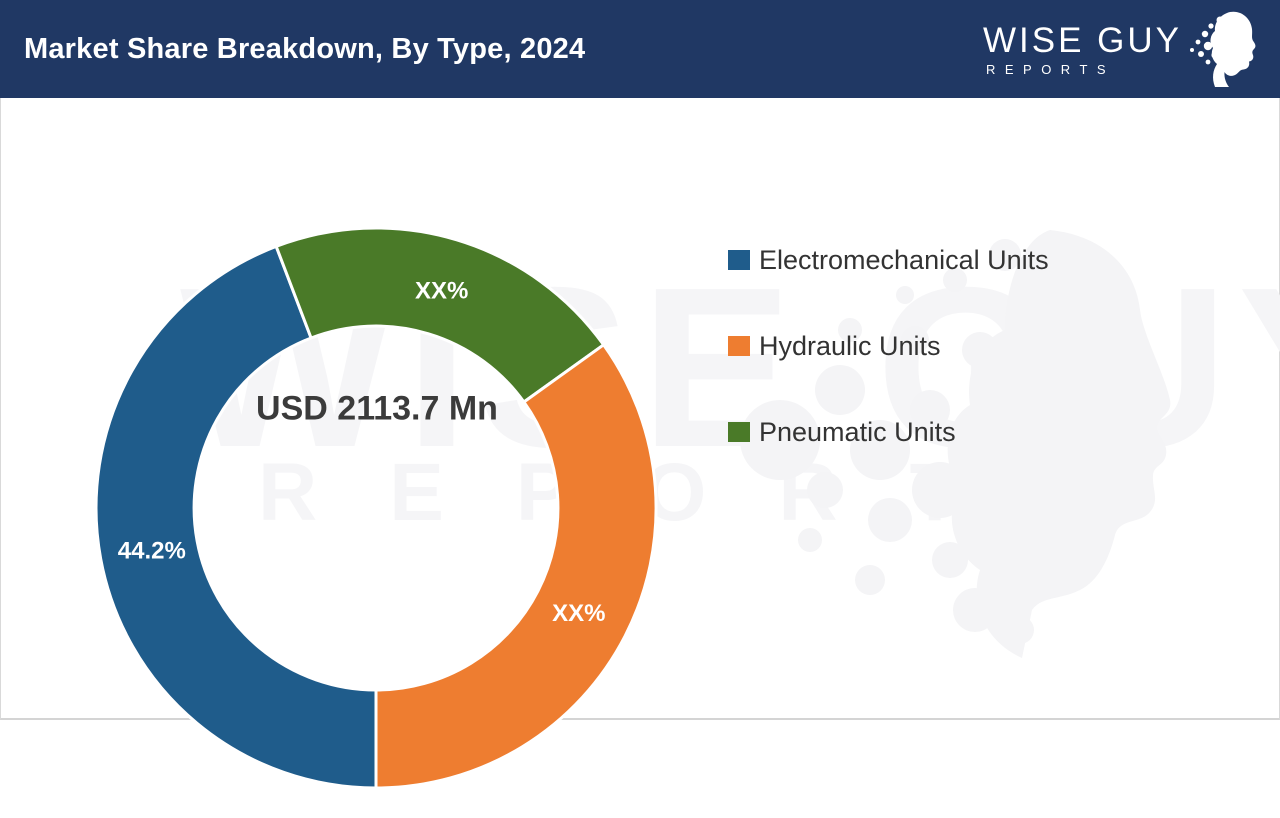 The image size is (1280, 818). Describe the element at coordinates (1050, 69) in the screenshot. I see `logo-subtitle: REPORTS` at that location.